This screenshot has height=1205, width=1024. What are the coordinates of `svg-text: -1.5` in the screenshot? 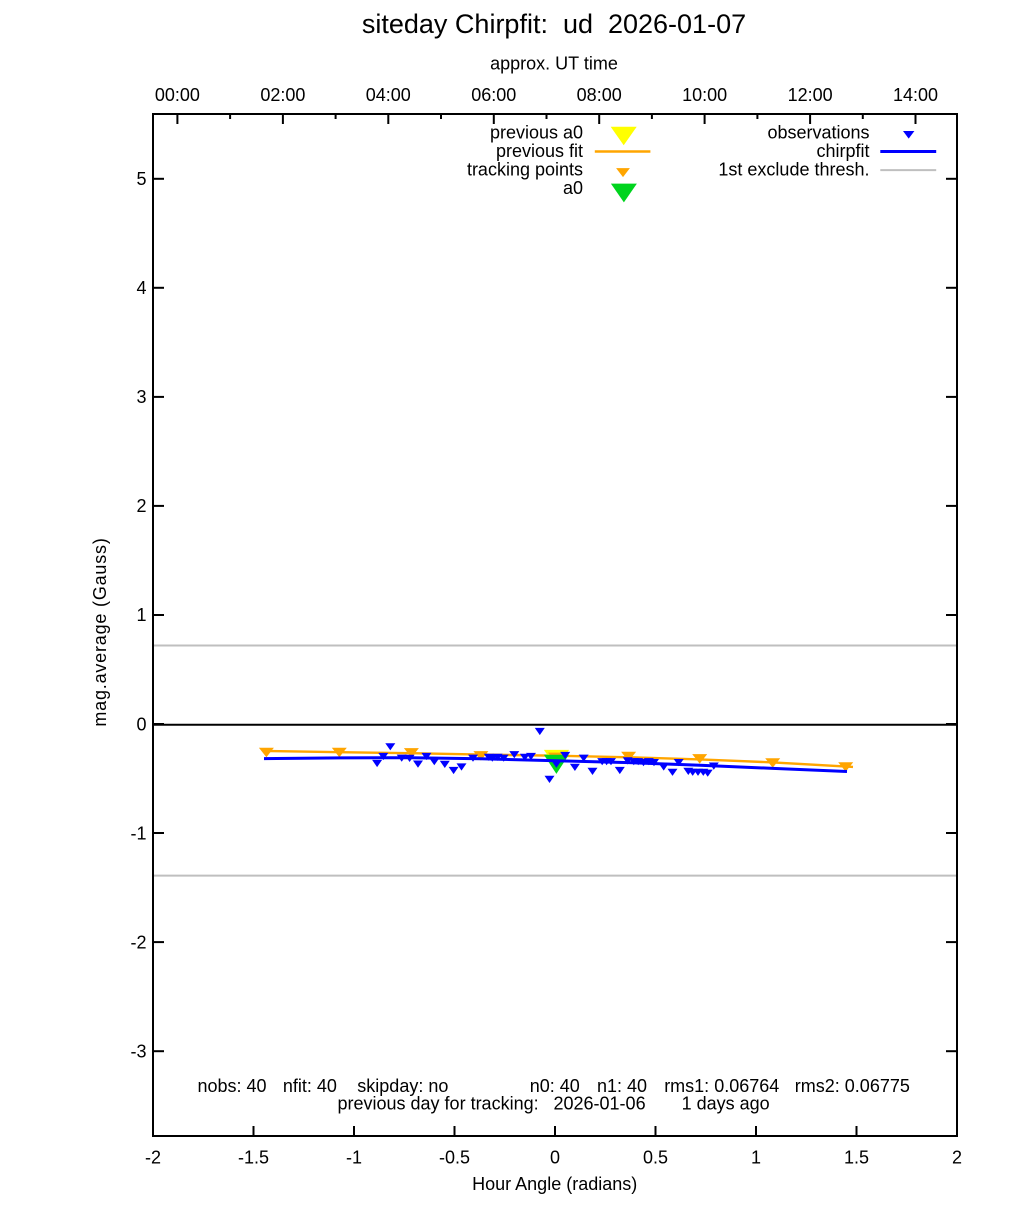 It's located at (253, 1158).